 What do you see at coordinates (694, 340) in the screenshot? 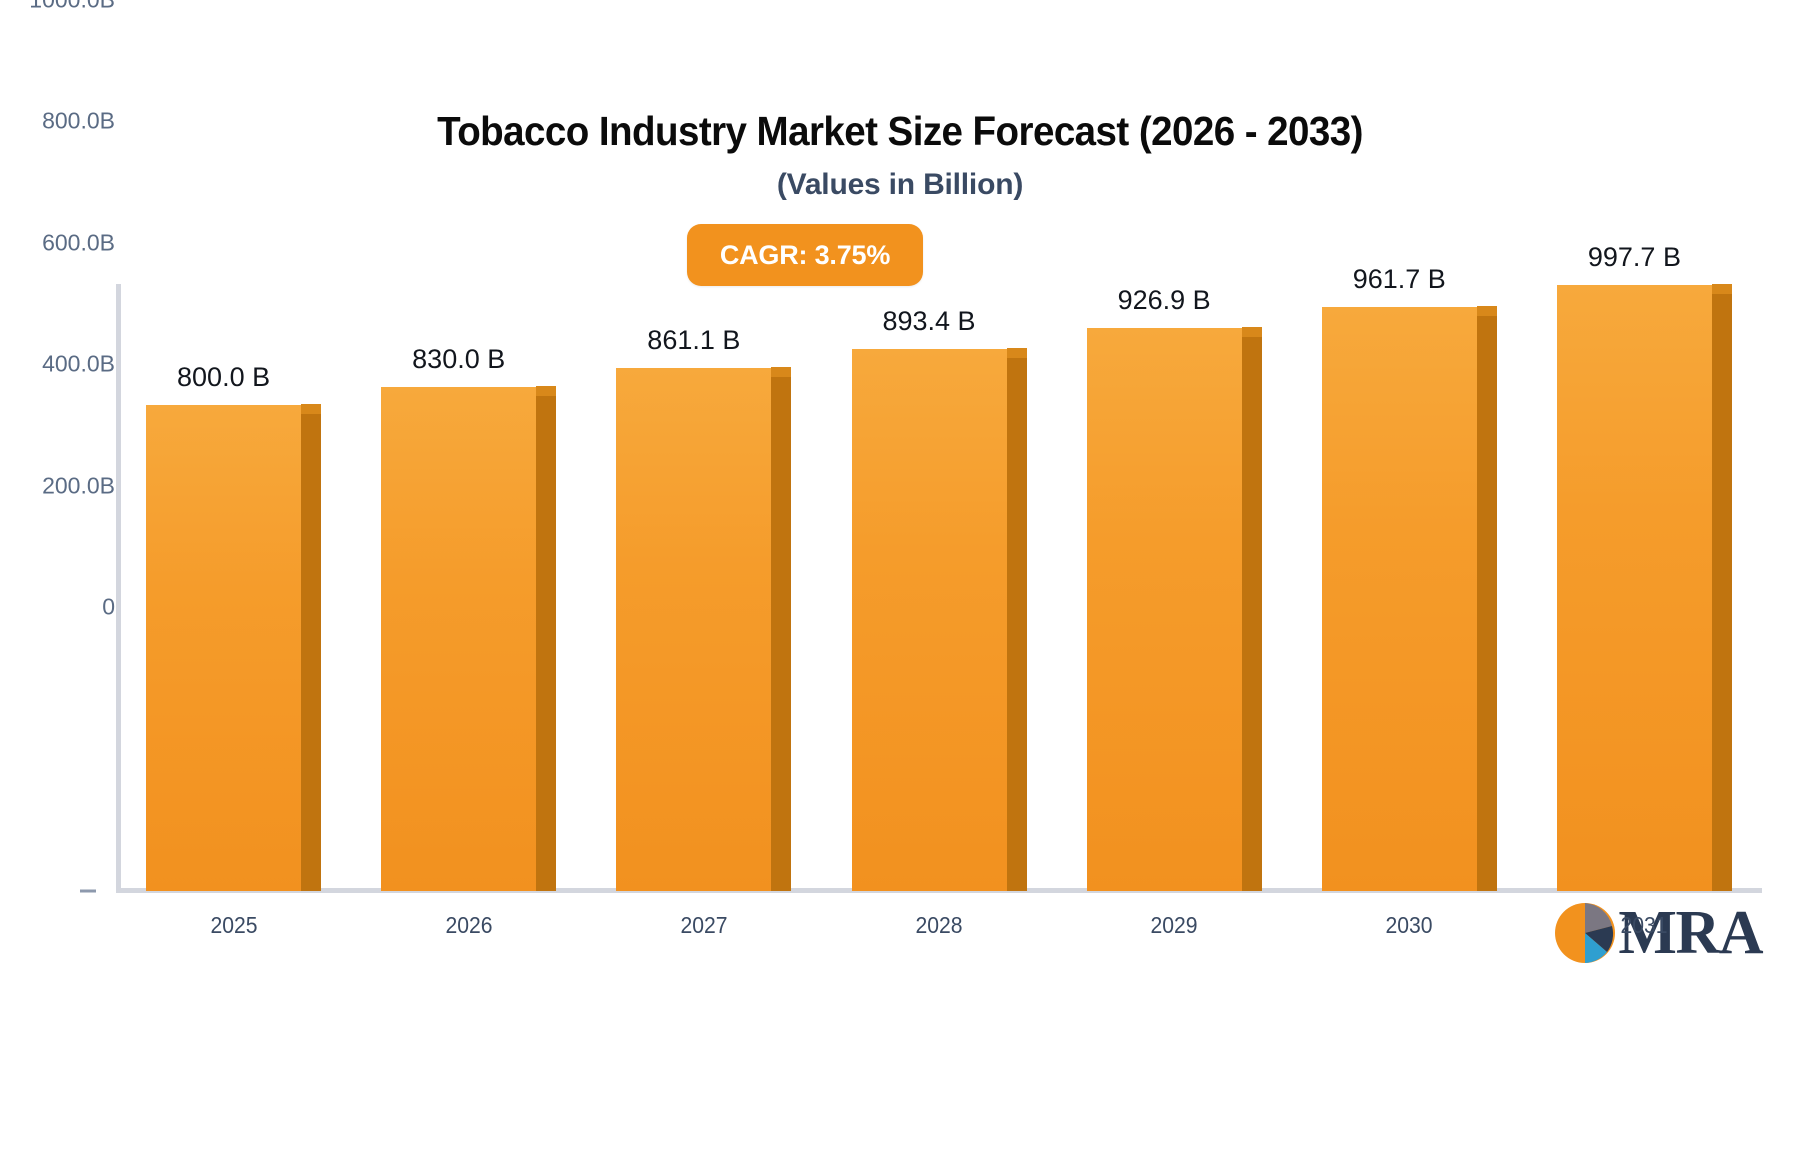
I see `bar-value-label: 861.1 B` at bounding box center [694, 340].